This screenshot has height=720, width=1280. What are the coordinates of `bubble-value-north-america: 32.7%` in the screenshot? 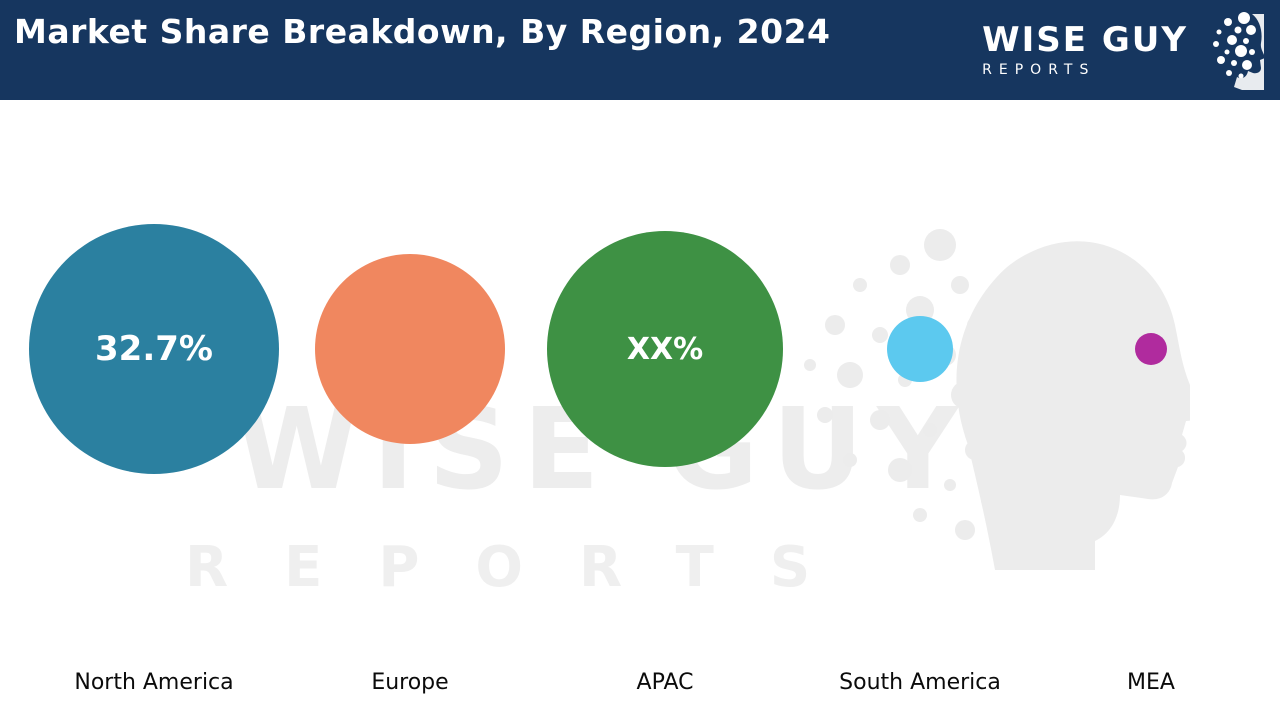 It's located at (154, 349).